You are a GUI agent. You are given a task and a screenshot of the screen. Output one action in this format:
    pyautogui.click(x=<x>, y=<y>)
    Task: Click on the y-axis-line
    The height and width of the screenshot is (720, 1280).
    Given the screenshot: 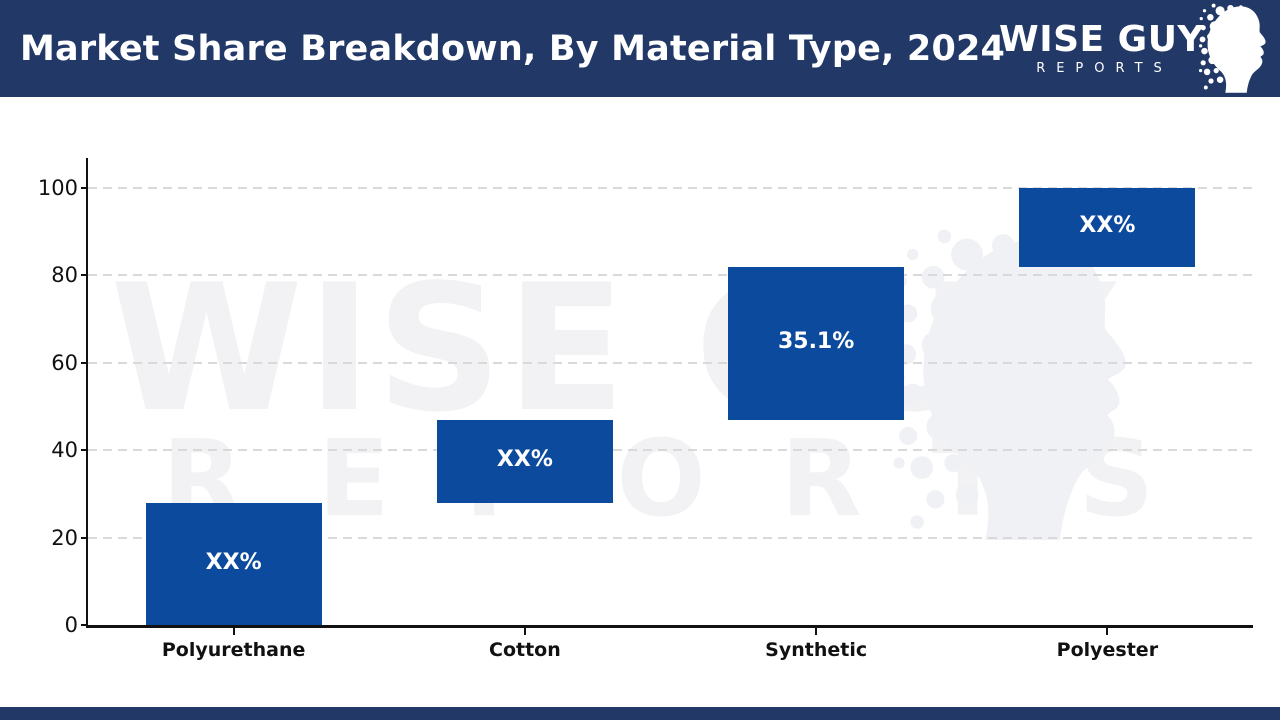 What is the action you would take?
    pyautogui.click(x=87, y=392)
    